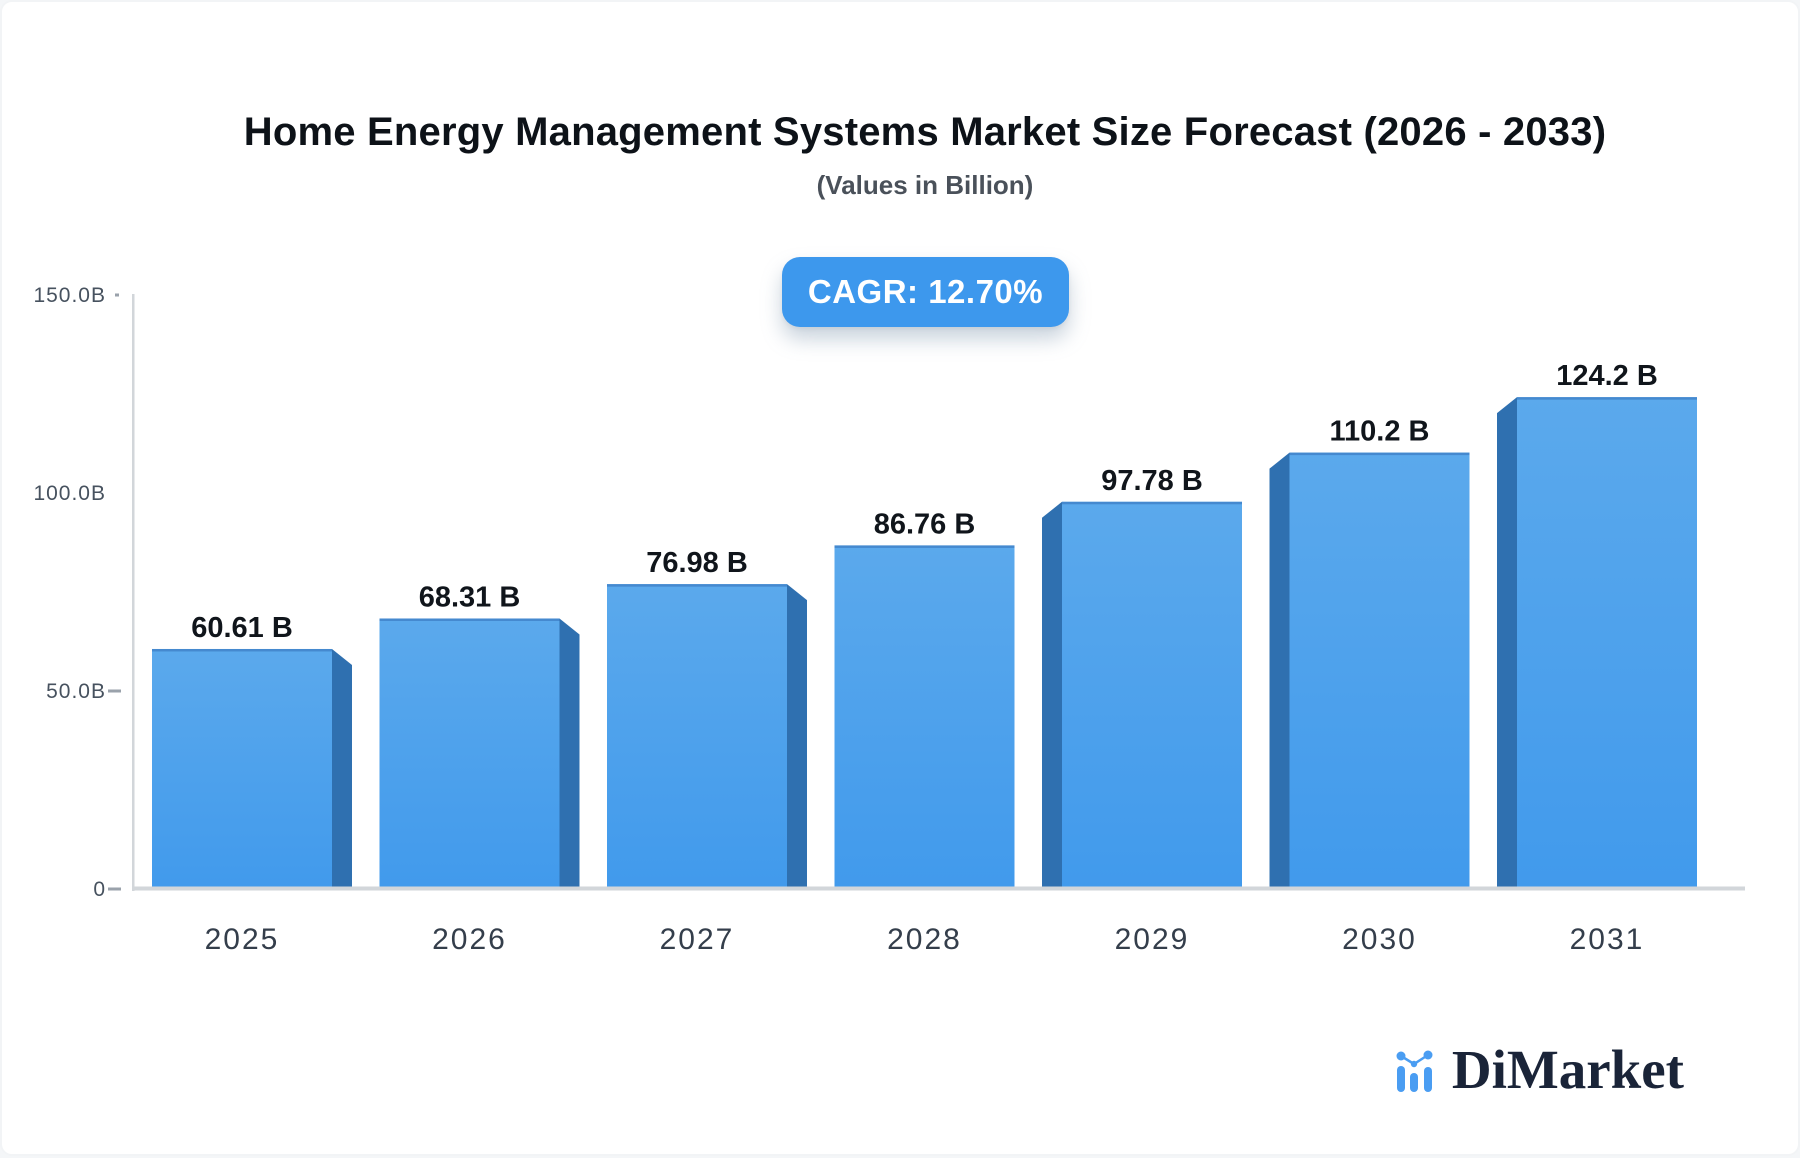  What do you see at coordinates (938, 888) in the screenshot?
I see `x-axis-line` at bounding box center [938, 888].